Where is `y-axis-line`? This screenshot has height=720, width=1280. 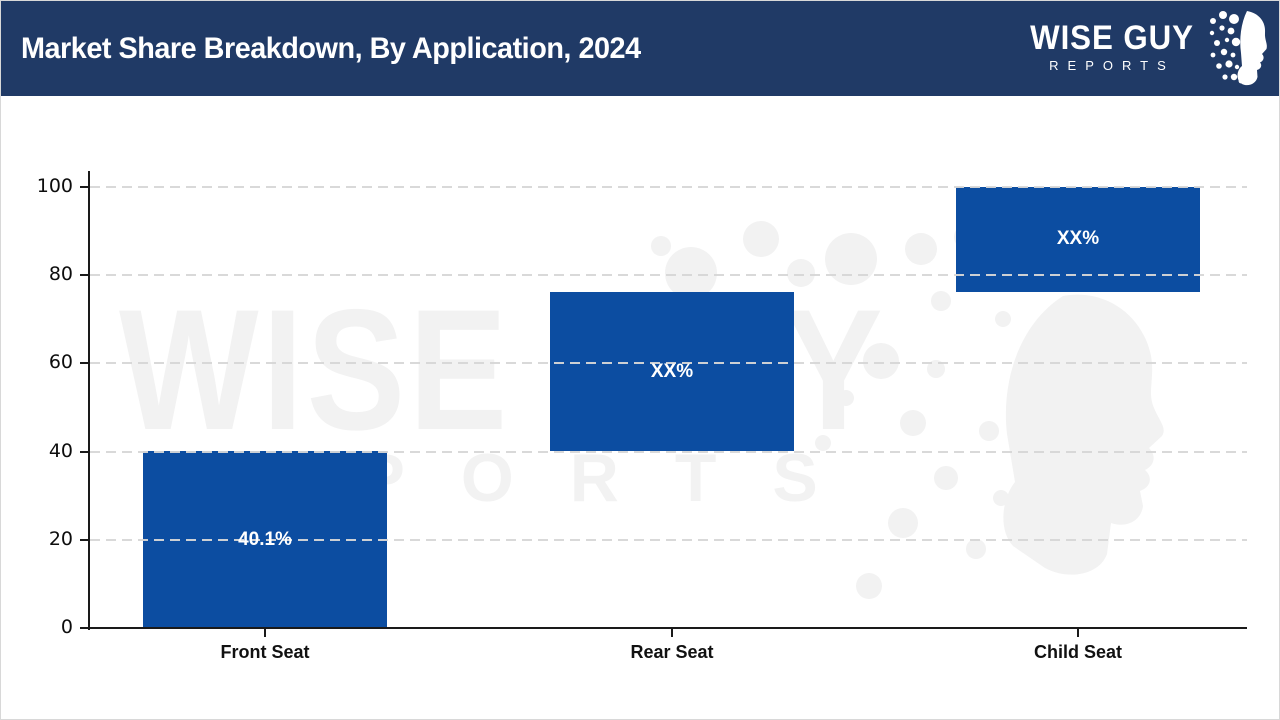 y-axis-line is located at coordinates (89, 400).